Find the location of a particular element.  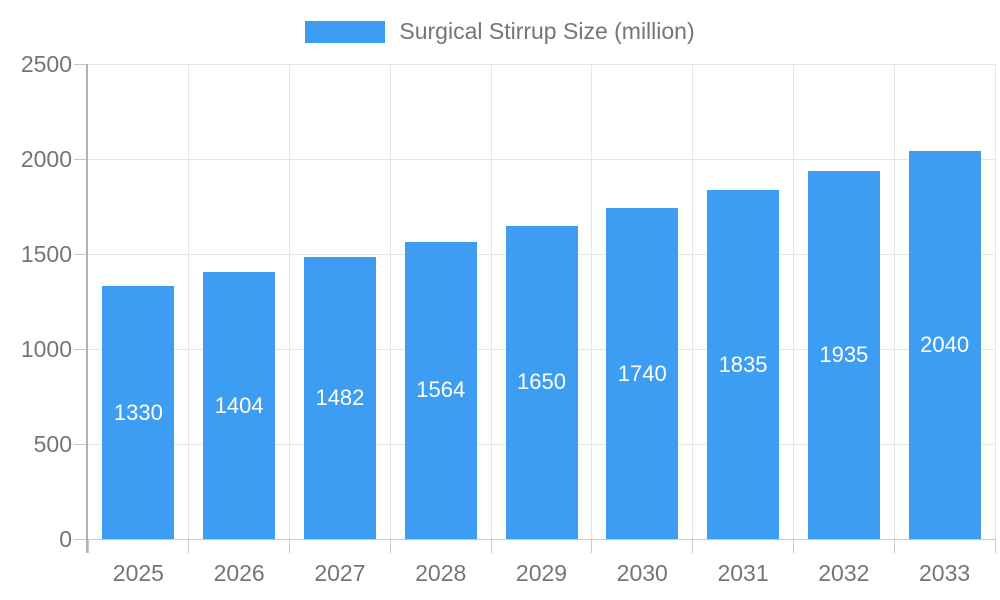

y-axis-tick-label: 2000 is located at coordinates (46, 159).